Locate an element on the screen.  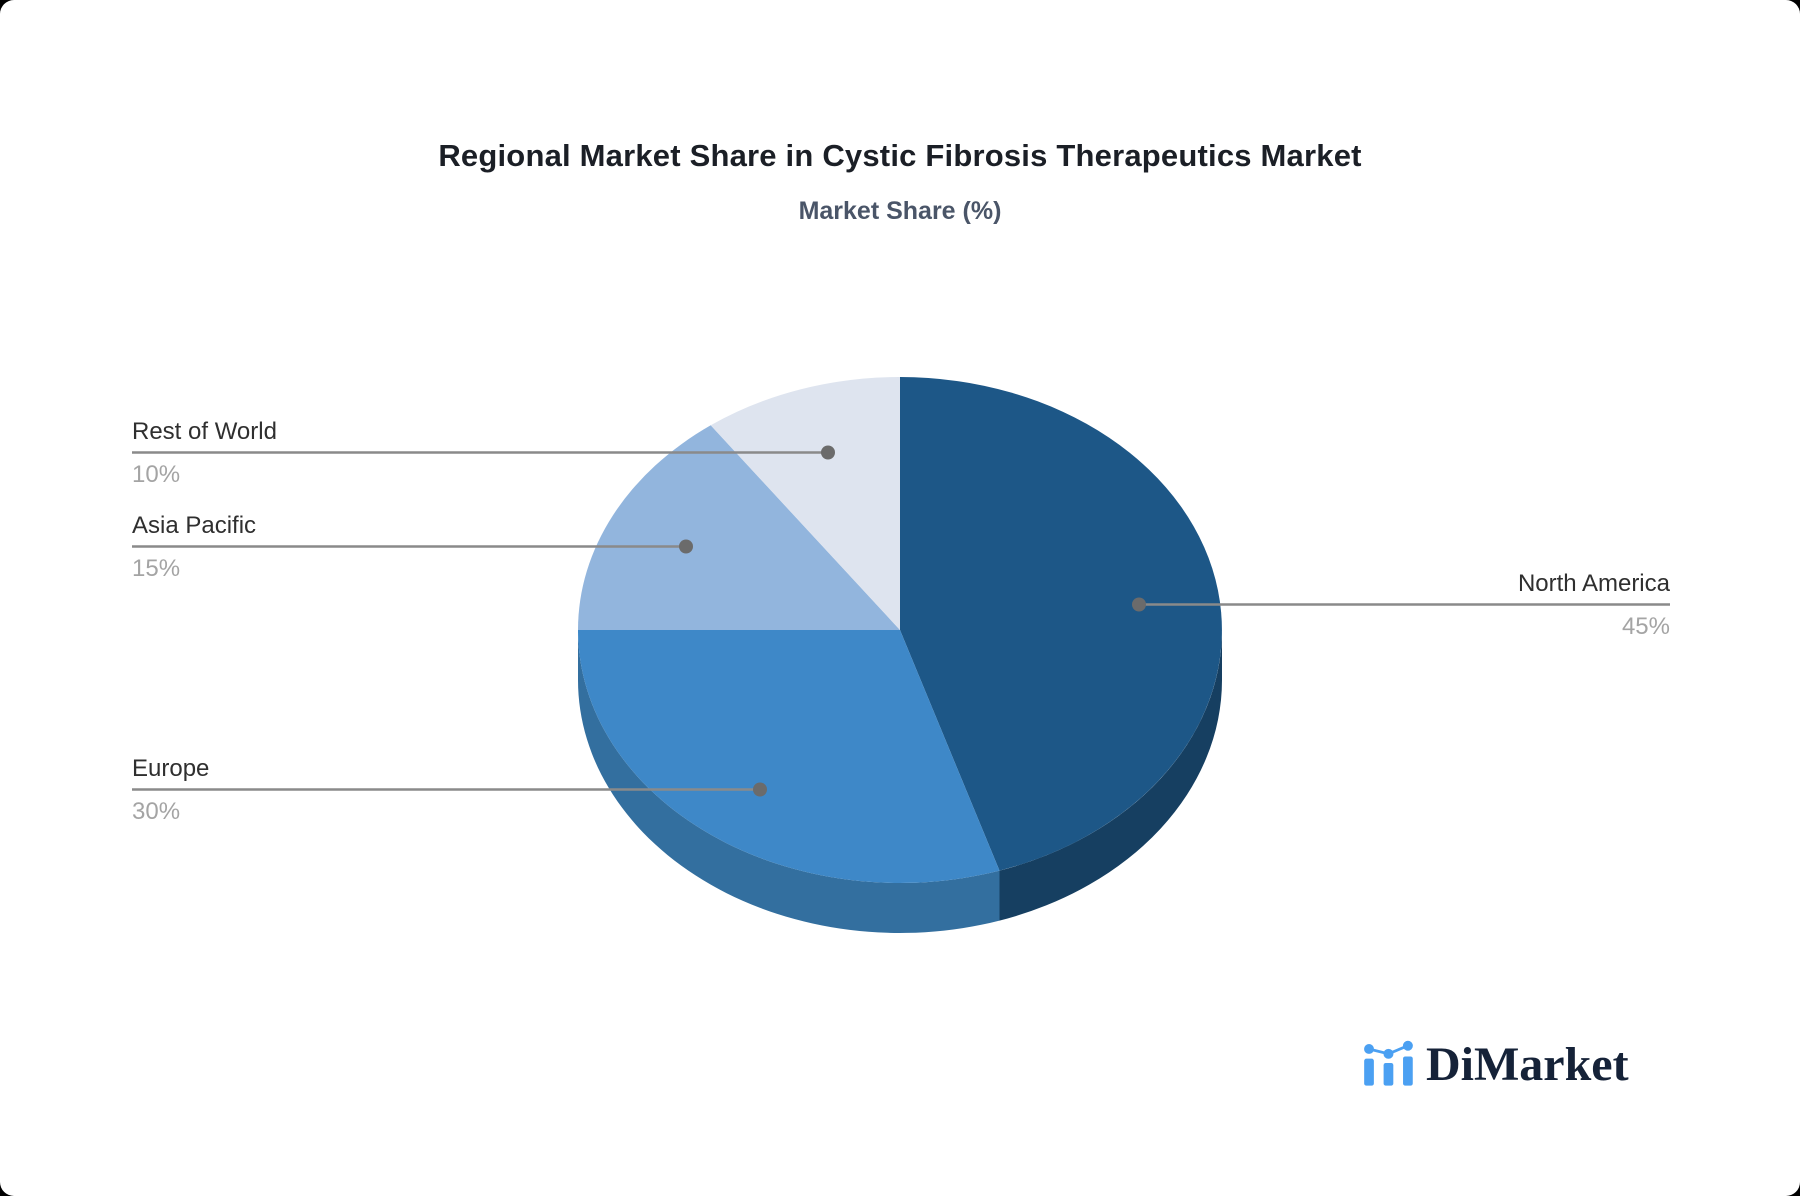
pie-slice-europe is located at coordinates (789, 756).